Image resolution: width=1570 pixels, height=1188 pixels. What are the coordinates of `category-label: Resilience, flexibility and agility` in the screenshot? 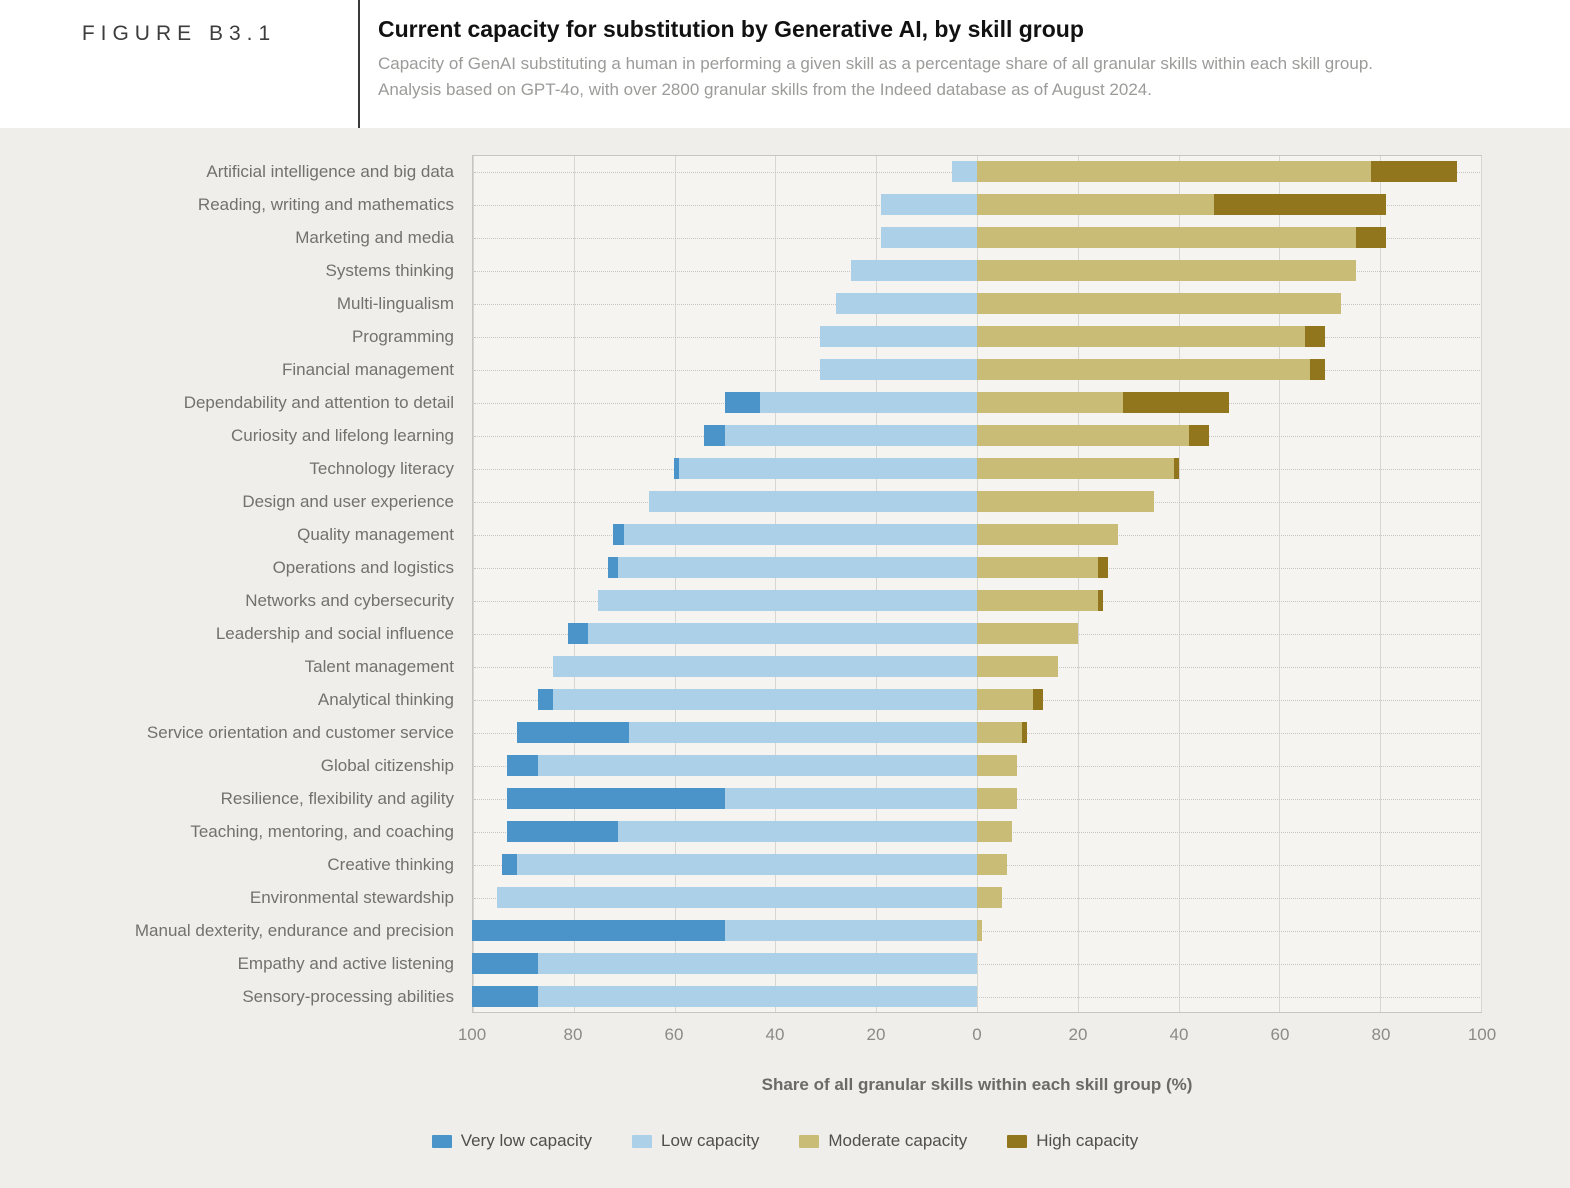 It's located at (337, 798).